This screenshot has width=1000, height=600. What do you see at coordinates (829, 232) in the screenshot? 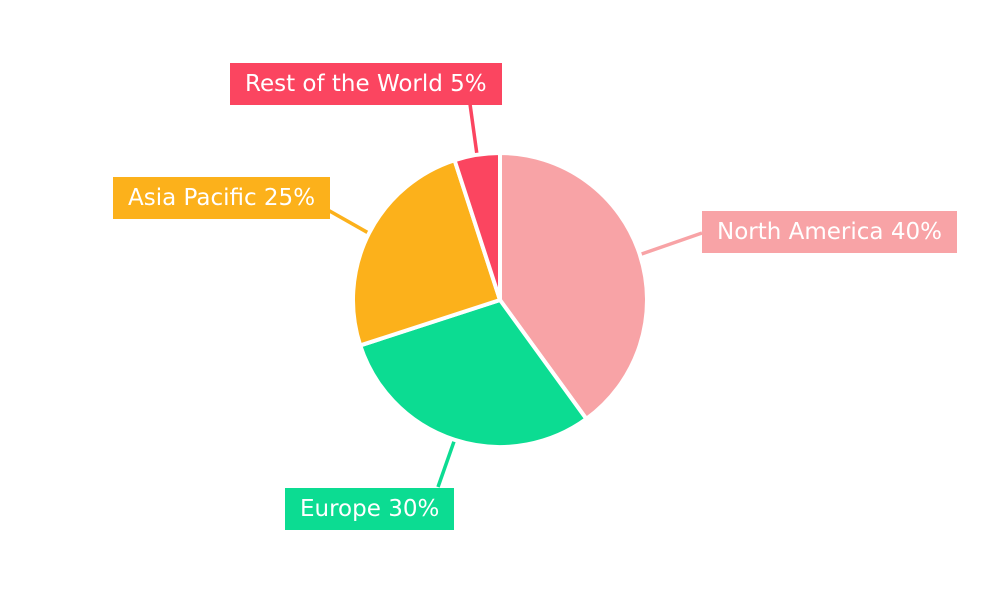
I see `label-north-america: North America 40%` at bounding box center [829, 232].